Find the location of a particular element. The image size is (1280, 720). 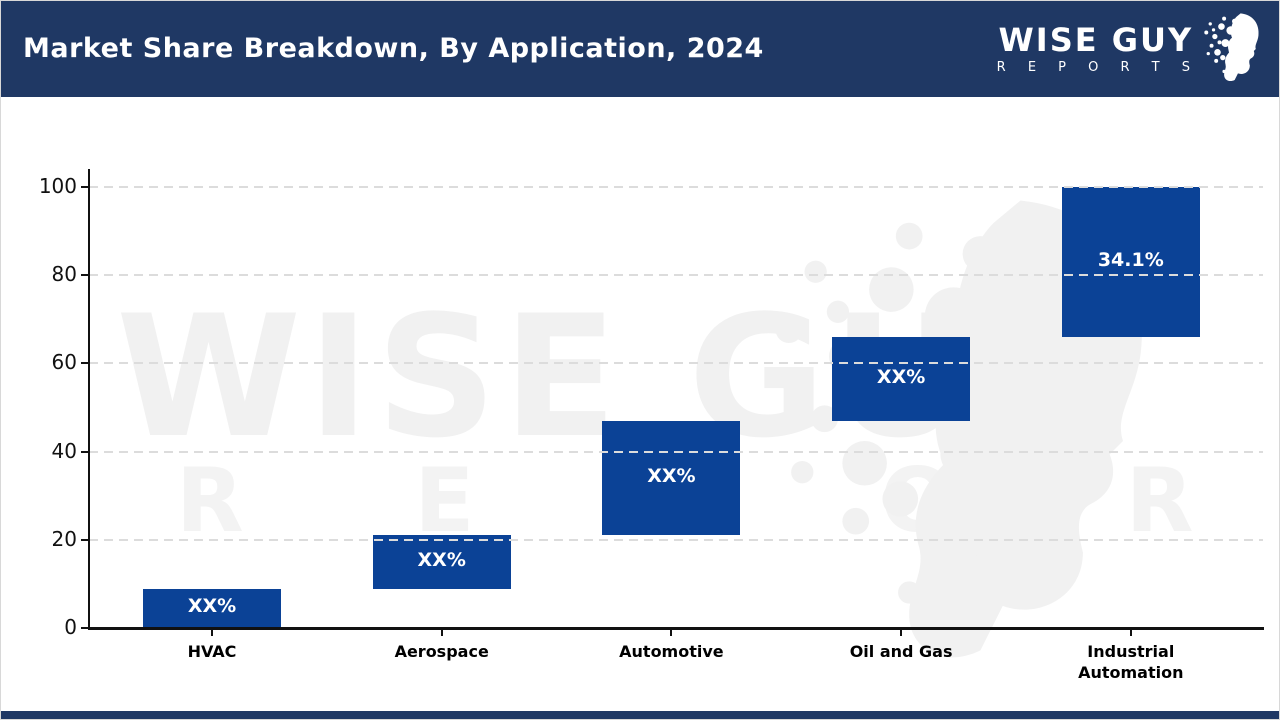

y-ticklabel-0: 0 is located at coordinates (70, 627).